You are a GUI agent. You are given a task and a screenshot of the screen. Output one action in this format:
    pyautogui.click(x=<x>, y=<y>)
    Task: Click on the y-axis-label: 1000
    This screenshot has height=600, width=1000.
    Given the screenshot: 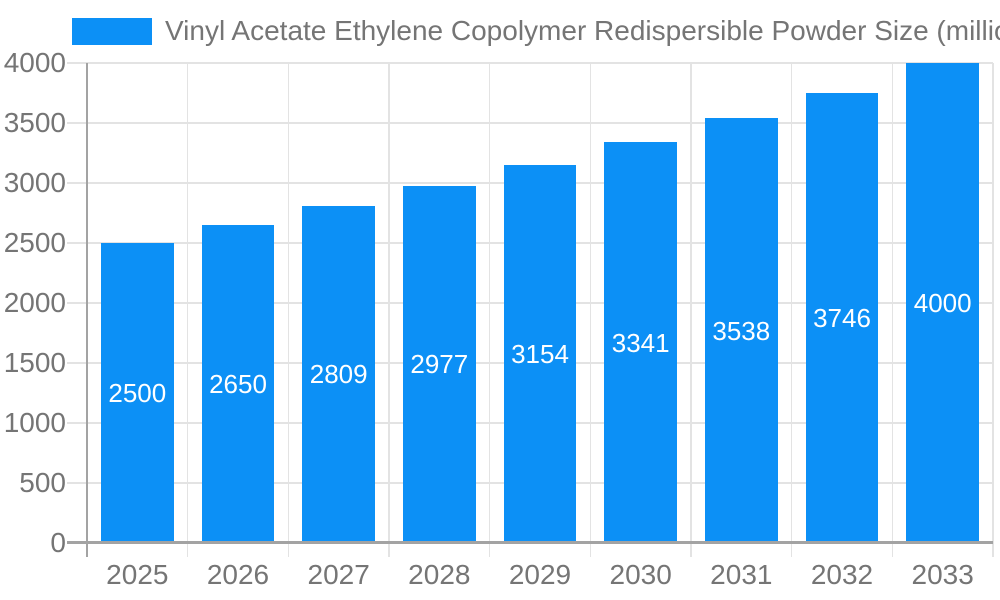 What is the action you would take?
    pyautogui.click(x=34, y=422)
    